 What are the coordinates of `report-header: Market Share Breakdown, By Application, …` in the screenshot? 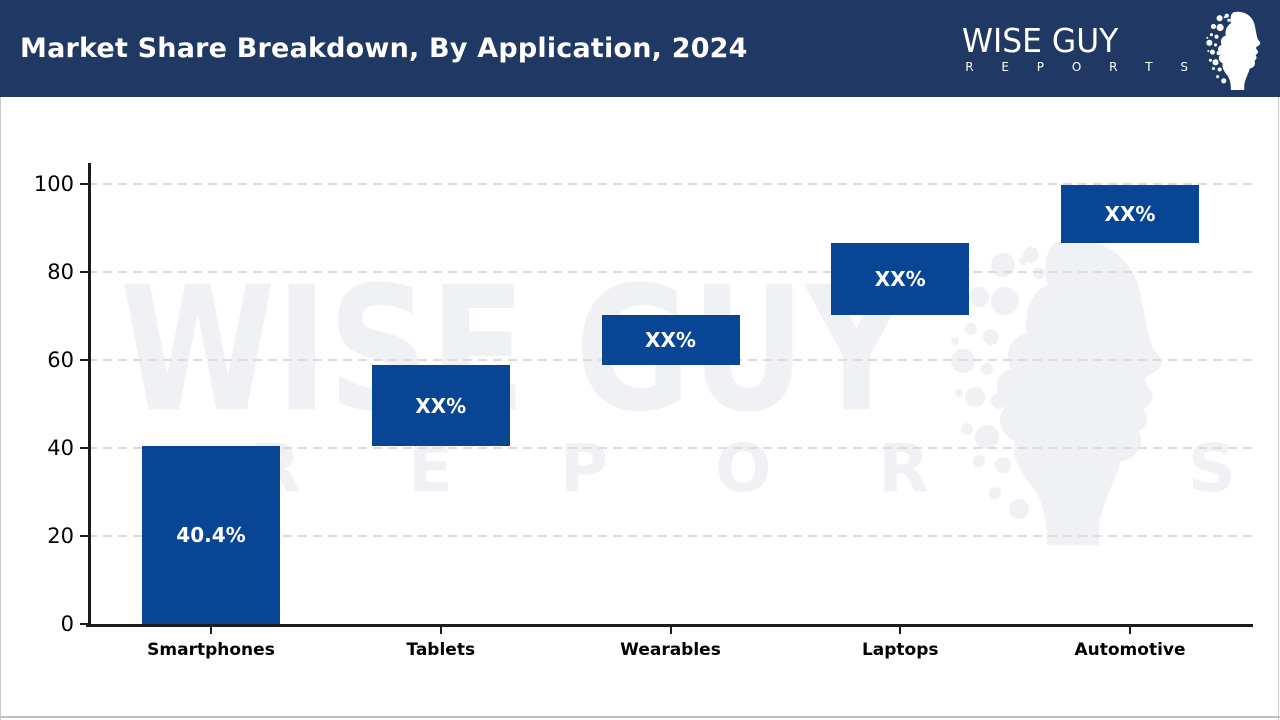 It's located at (640, 48).